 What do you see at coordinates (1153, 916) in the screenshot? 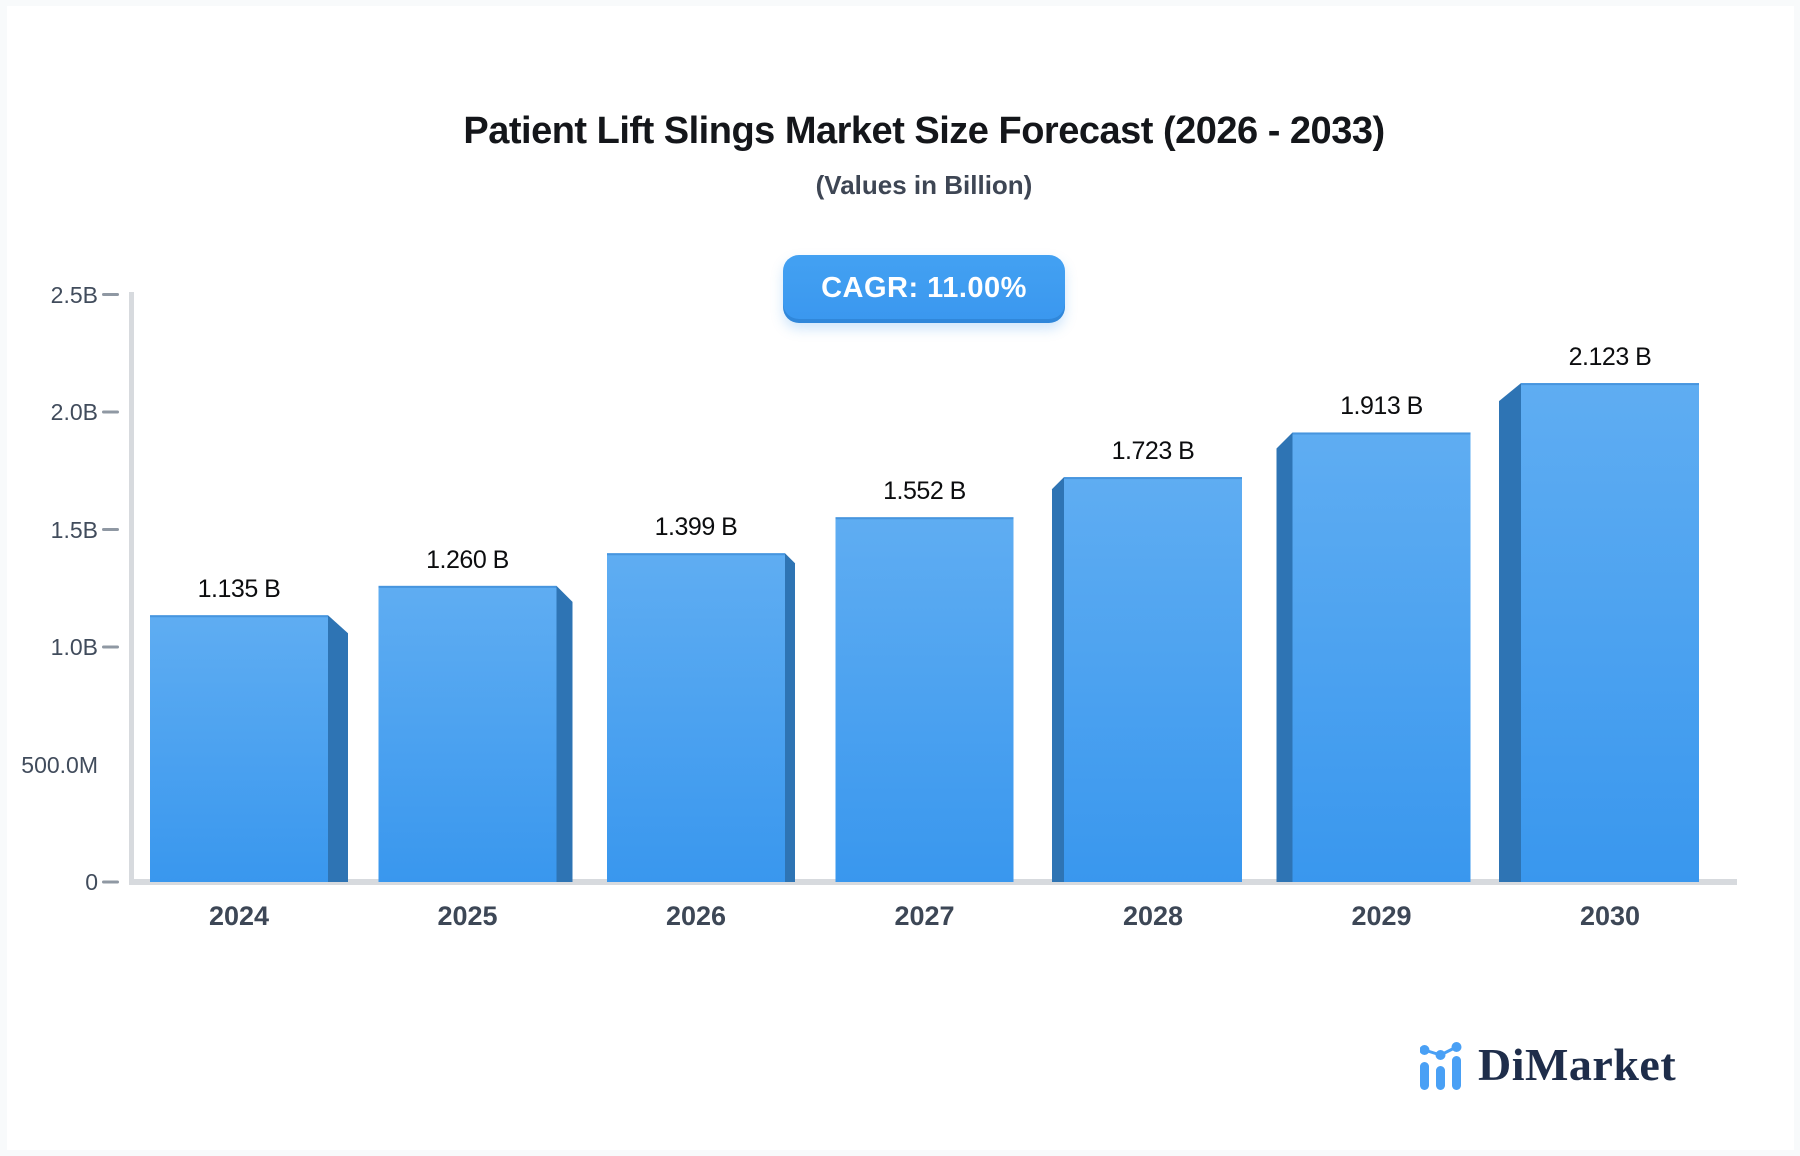
I see `x-axis-label-2028: 2028` at bounding box center [1153, 916].